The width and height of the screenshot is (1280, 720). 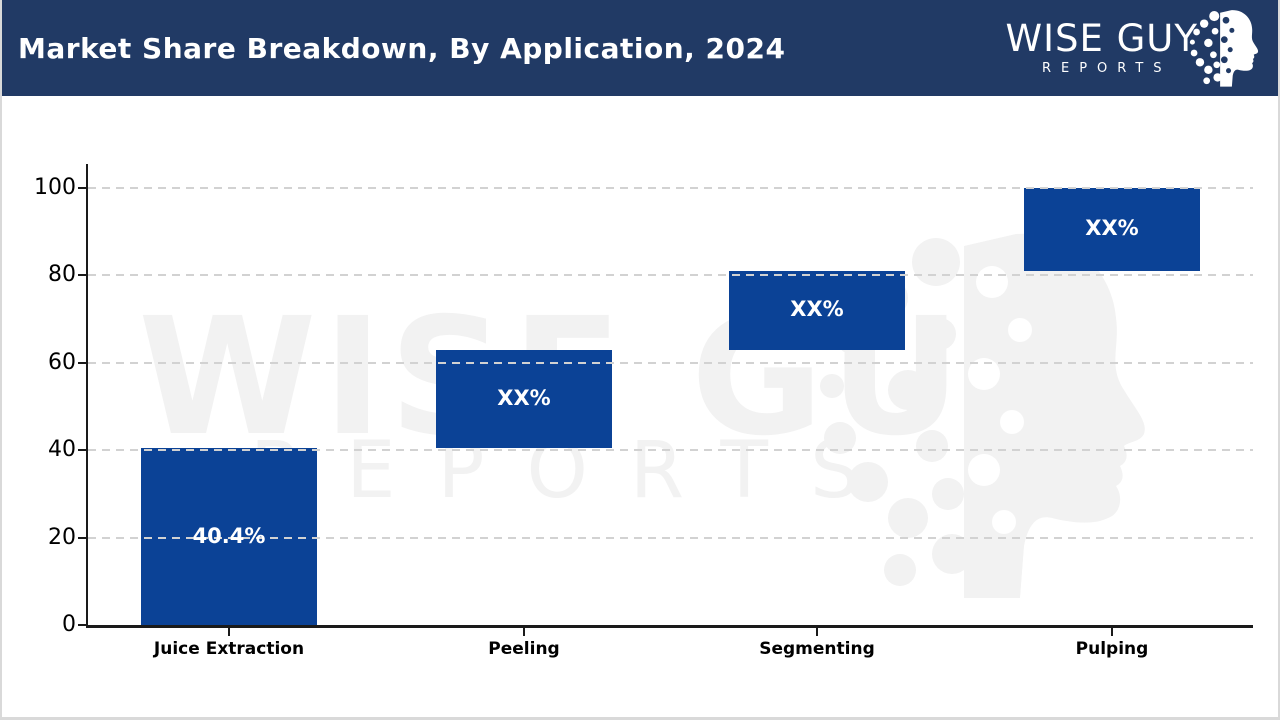 I want to click on x-axis-line, so click(x=669, y=626).